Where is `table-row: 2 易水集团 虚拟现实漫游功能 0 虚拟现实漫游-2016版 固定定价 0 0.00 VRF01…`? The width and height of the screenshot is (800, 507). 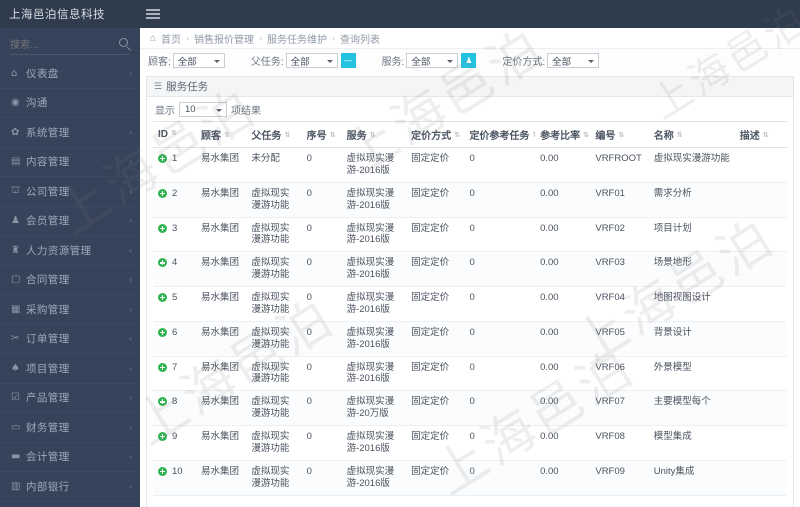
table-row: 2 易水集团 虚拟现实漫游功能 0 虚拟现实漫游-2016版 固定定价 0 0.00 VRF01… is located at coordinates (470, 200).